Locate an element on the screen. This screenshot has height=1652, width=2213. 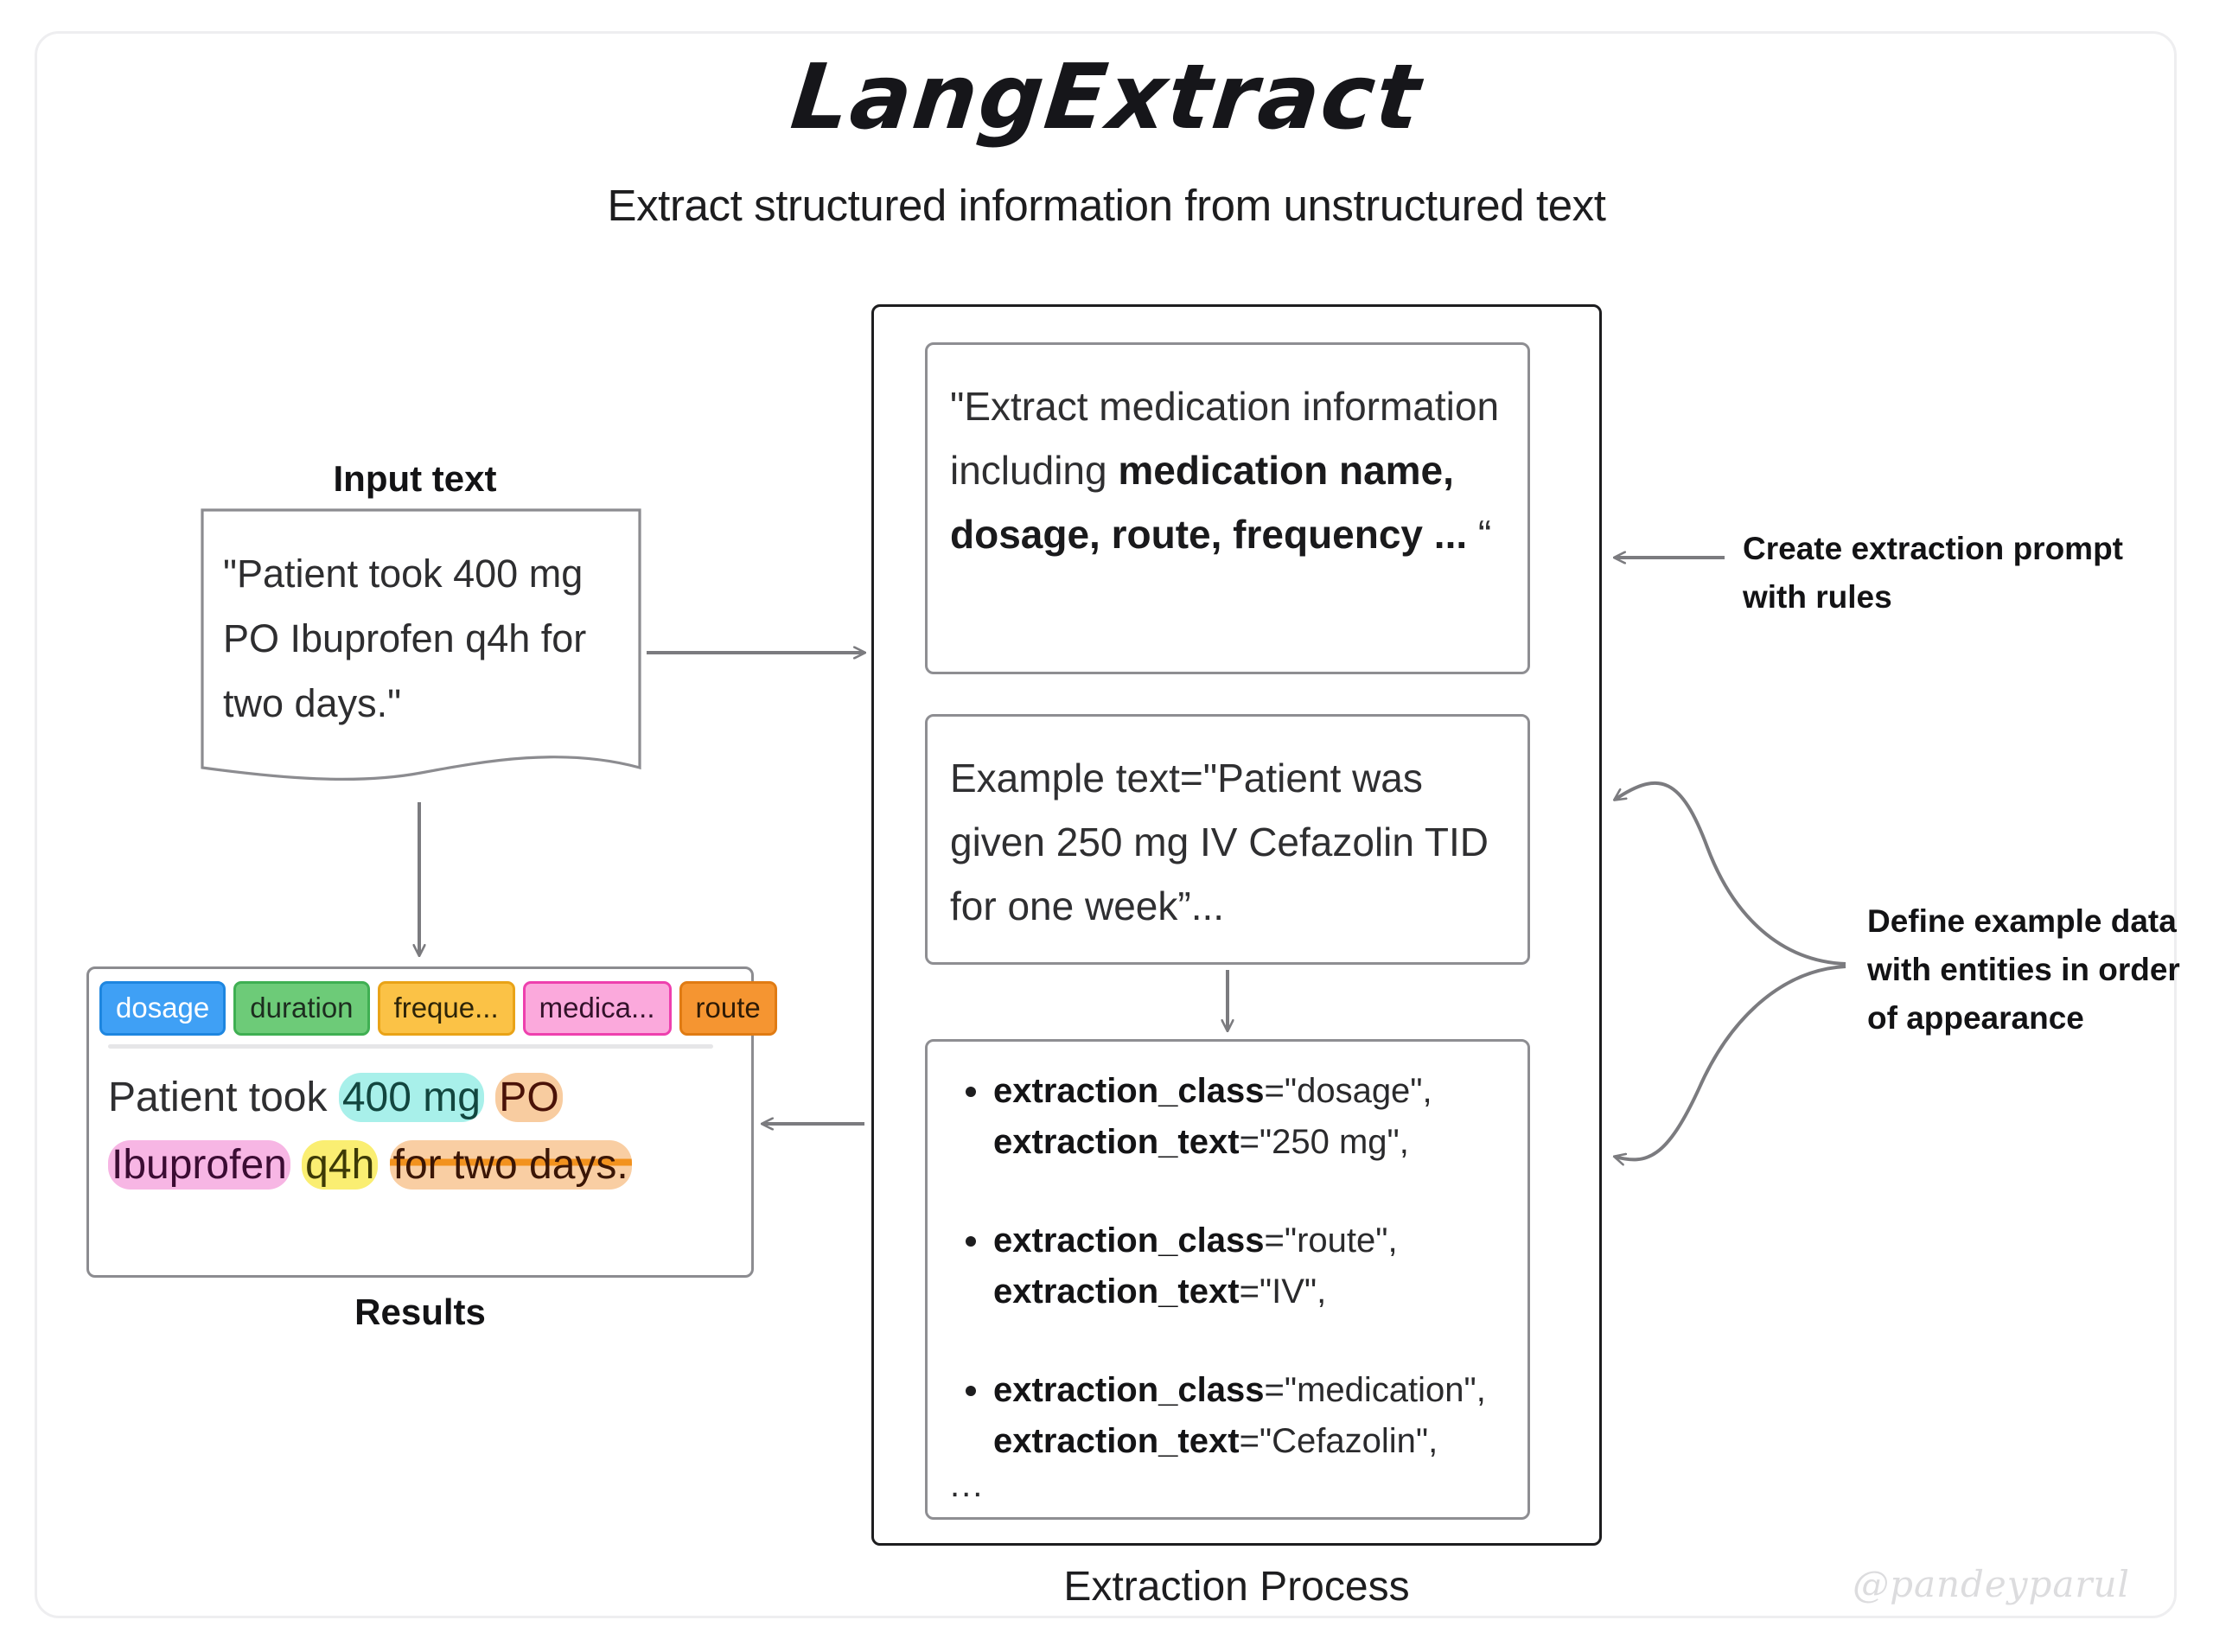
extraction-class-key-2: extraction_class is located at coordinates (1129, 1241).